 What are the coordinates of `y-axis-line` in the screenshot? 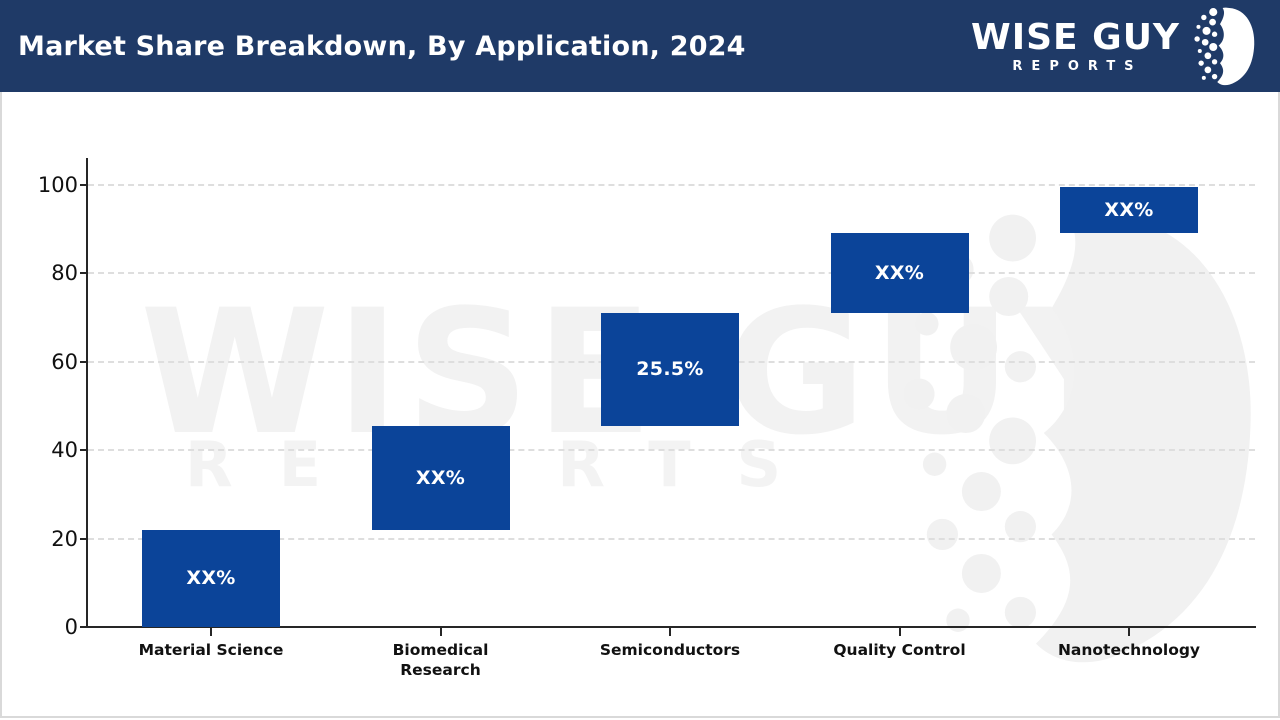 It's located at (87, 393).